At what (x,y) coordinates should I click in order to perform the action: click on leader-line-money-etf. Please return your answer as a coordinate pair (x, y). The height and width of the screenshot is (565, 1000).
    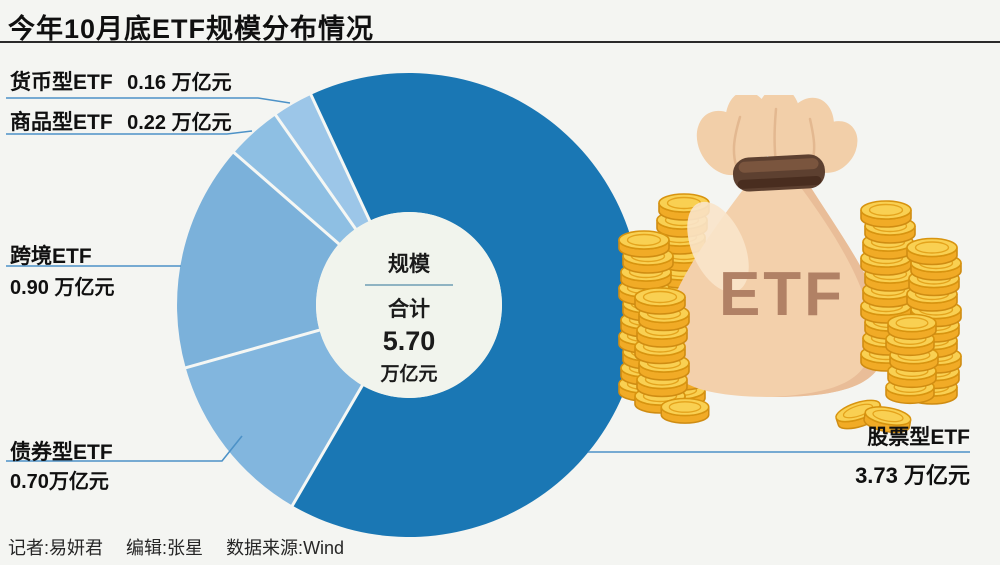
    Looking at the image, I should click on (148, 100).